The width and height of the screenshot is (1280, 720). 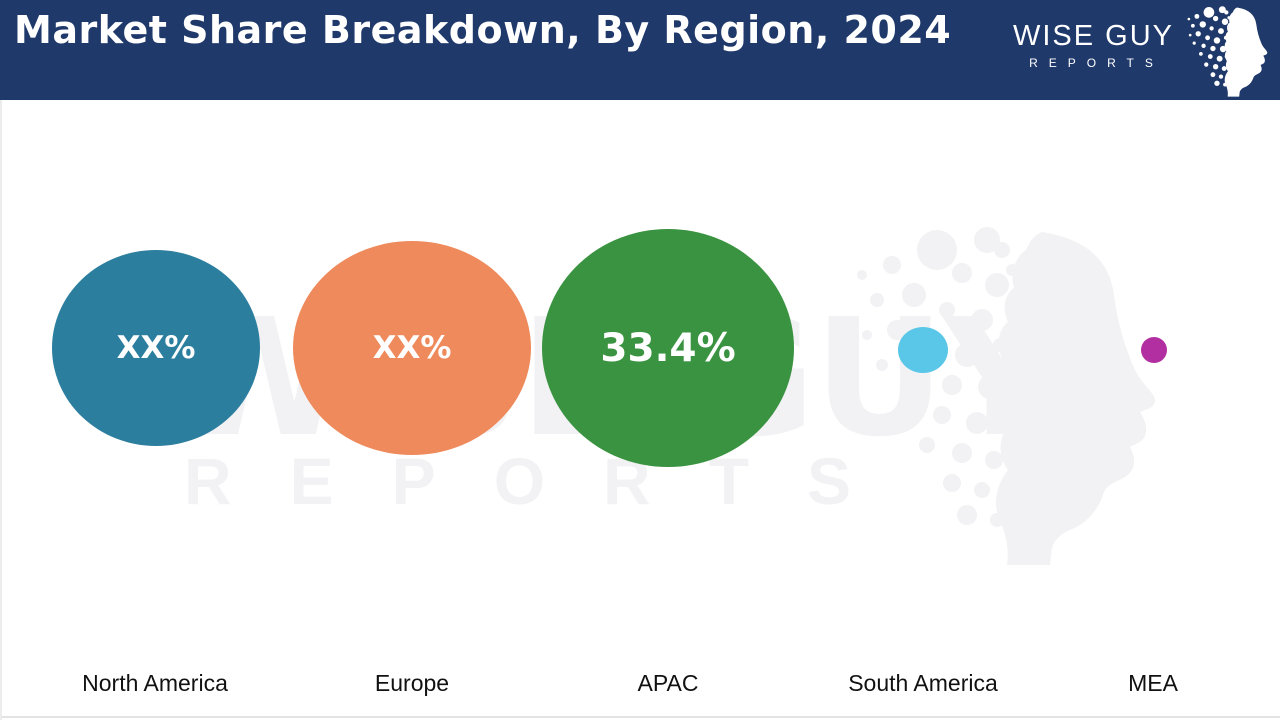 I want to click on brand-logo: WISE GUY REPORTS, so click(x=1139, y=50).